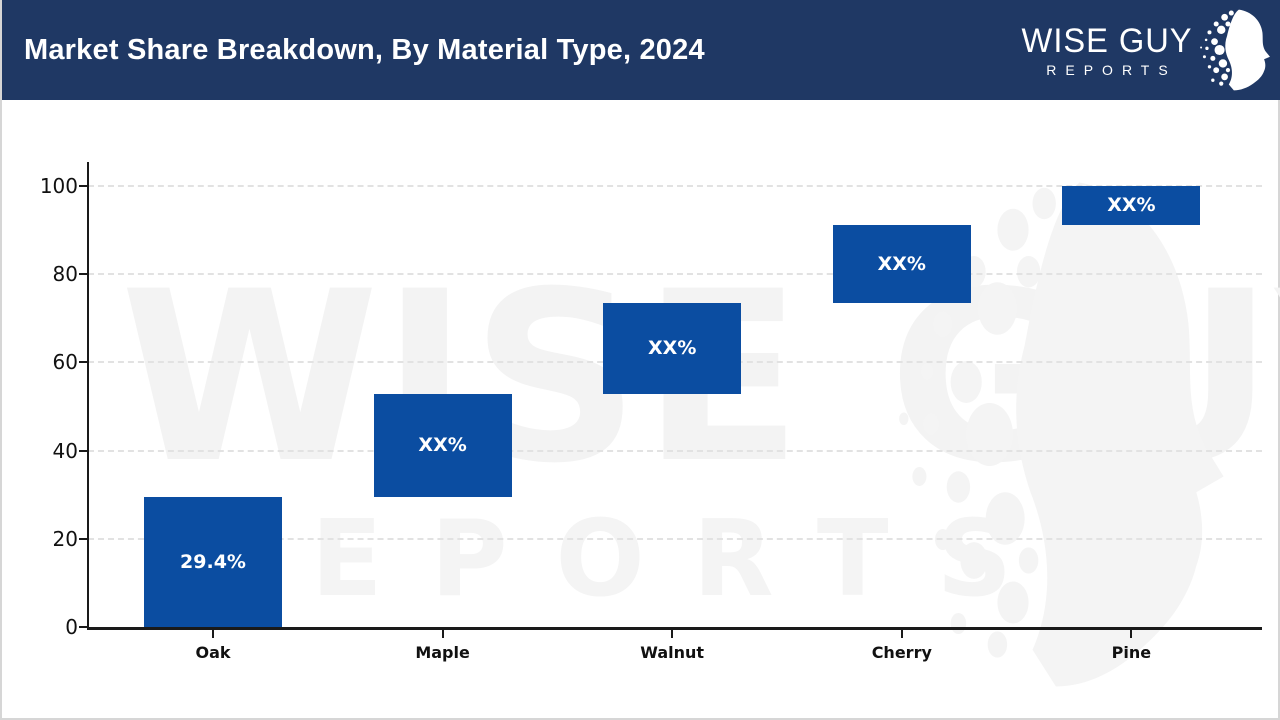 The width and height of the screenshot is (1280, 720). What do you see at coordinates (1107, 41) in the screenshot?
I see `logo-wordmark: WISE GUY` at bounding box center [1107, 41].